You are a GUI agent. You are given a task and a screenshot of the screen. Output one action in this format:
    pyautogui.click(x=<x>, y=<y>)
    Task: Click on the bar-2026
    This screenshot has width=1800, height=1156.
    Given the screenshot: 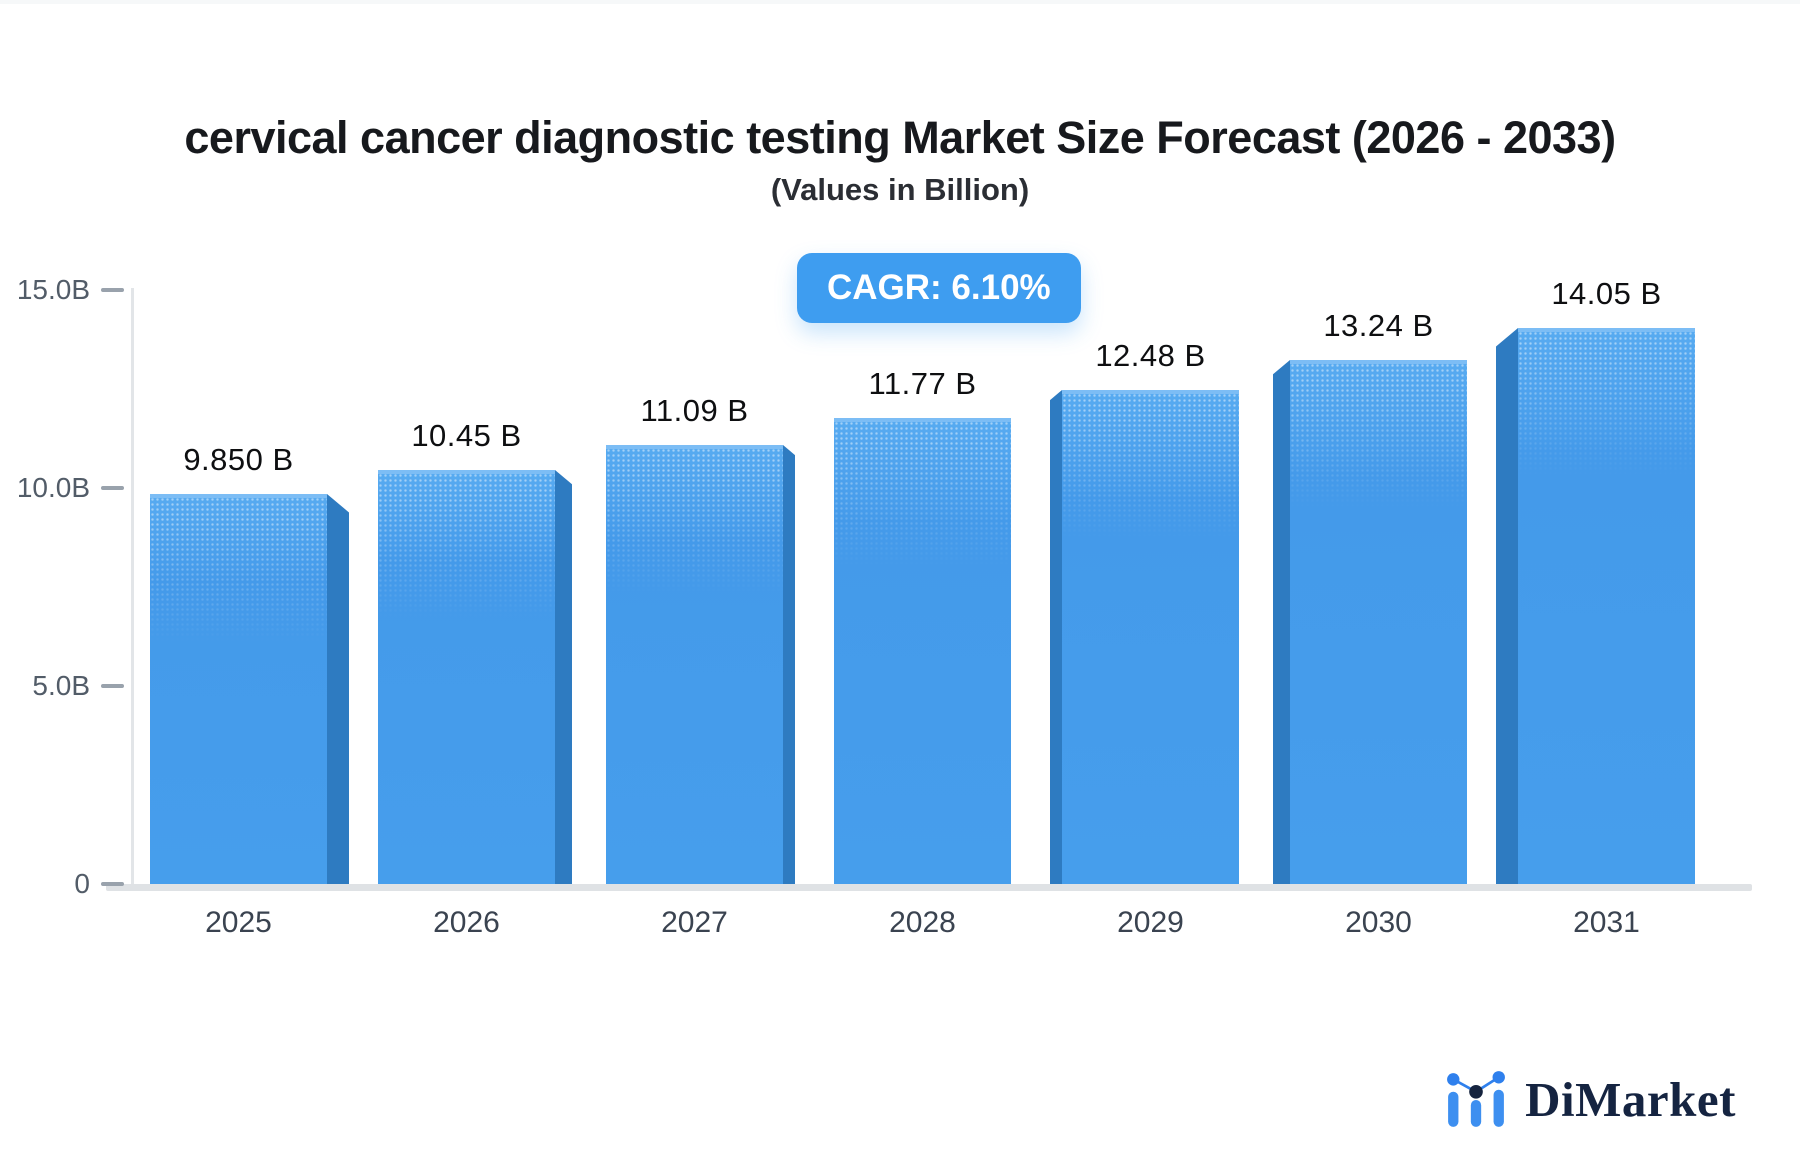 What is the action you would take?
    pyautogui.click(x=466, y=680)
    